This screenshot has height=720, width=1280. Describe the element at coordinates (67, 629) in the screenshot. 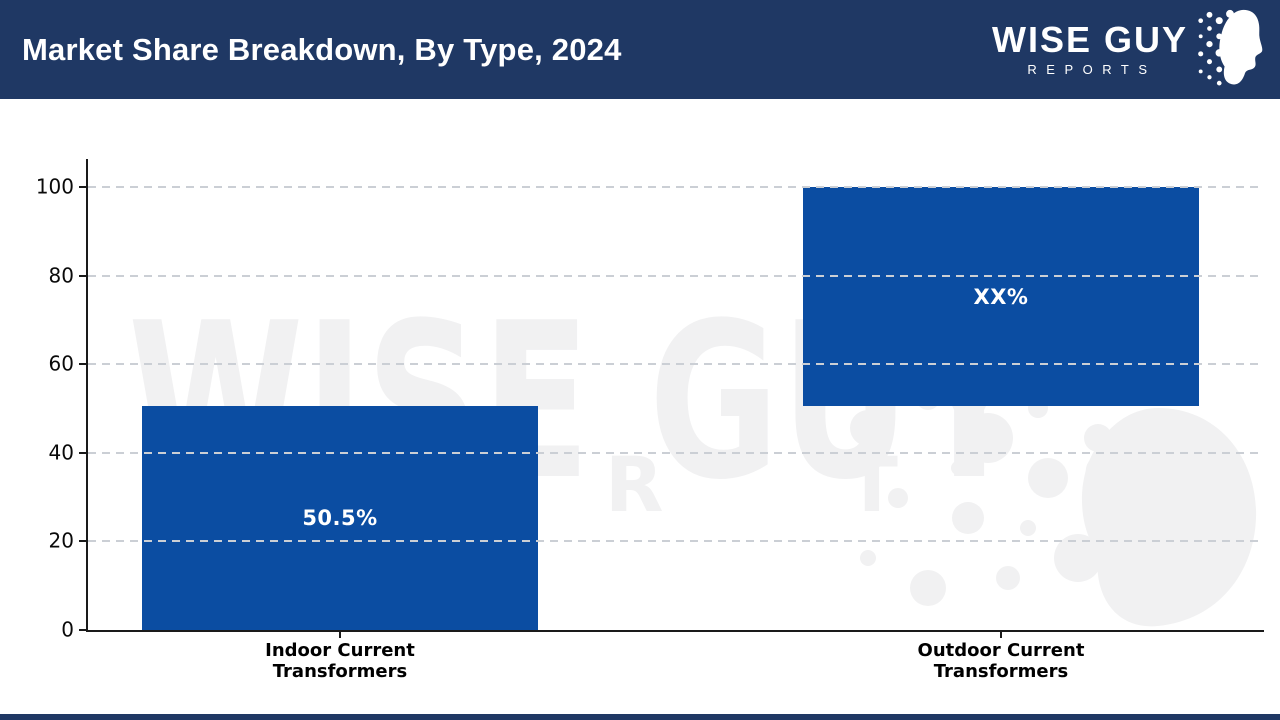

I see `y-tick-label: 0` at that location.